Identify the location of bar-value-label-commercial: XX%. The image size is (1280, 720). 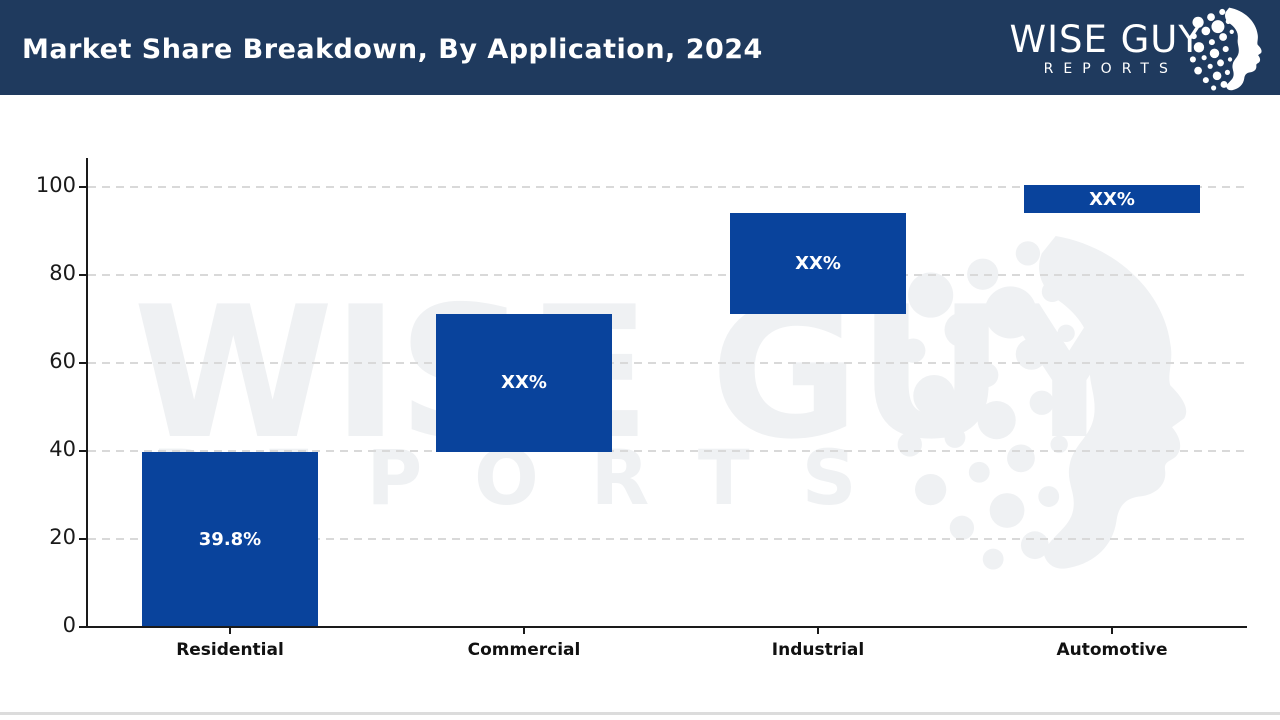
(524, 383).